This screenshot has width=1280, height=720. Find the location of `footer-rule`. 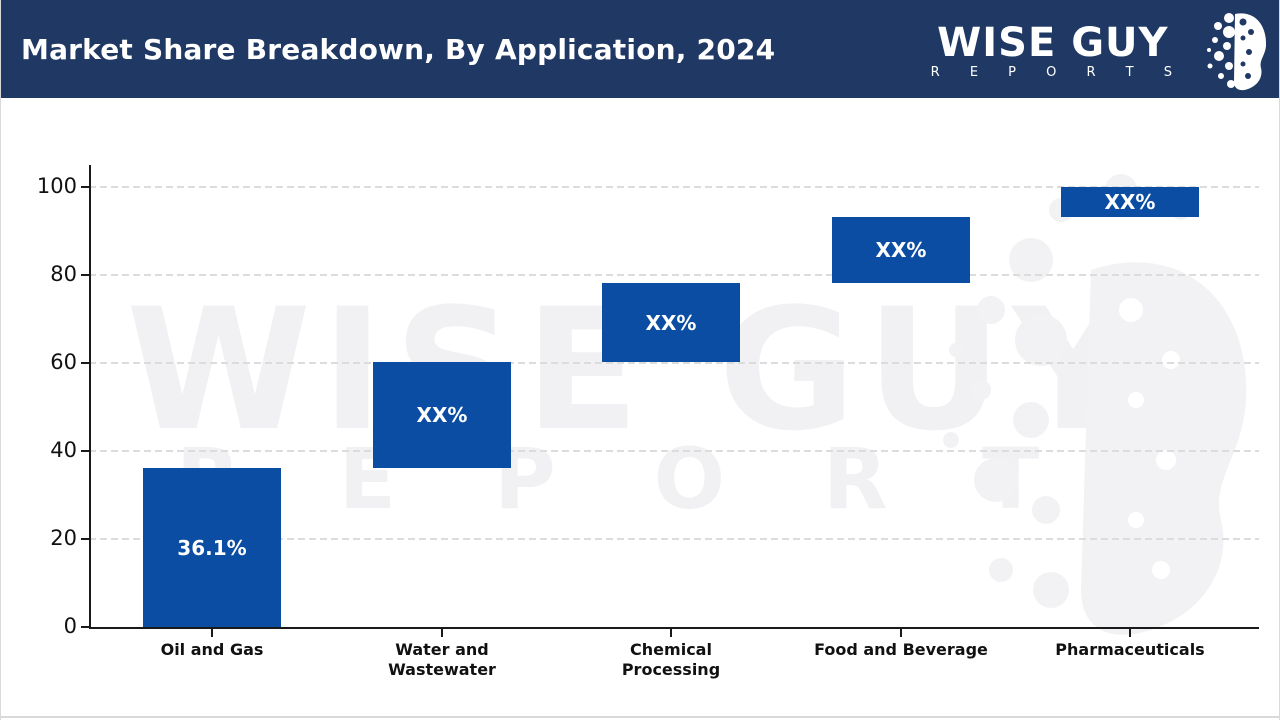

footer-rule is located at coordinates (640, 717).